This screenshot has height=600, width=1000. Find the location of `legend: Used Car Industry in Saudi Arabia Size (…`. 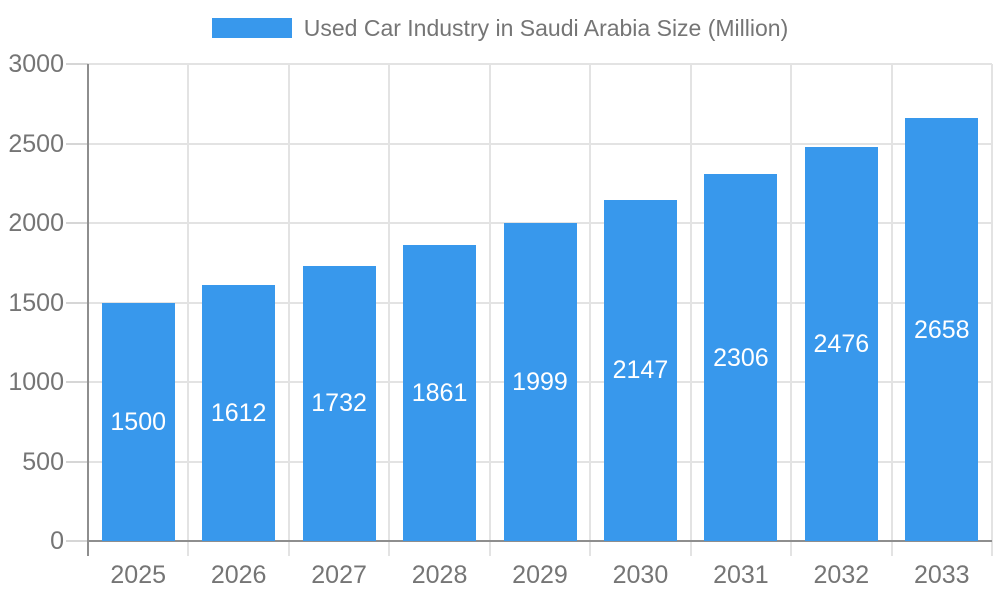

legend: Used Car Industry in Saudi Arabia Size (… is located at coordinates (500, 28).